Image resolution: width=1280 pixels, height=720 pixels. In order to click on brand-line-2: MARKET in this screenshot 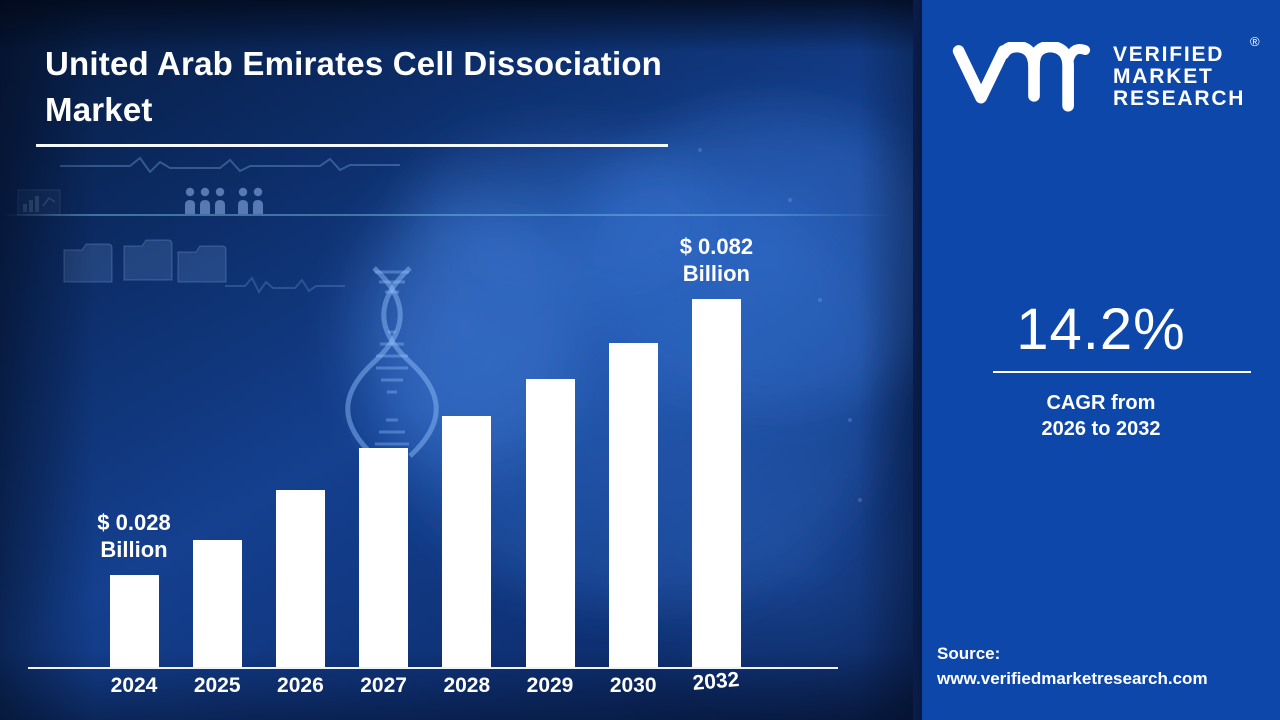, I will do `click(1163, 76)`.